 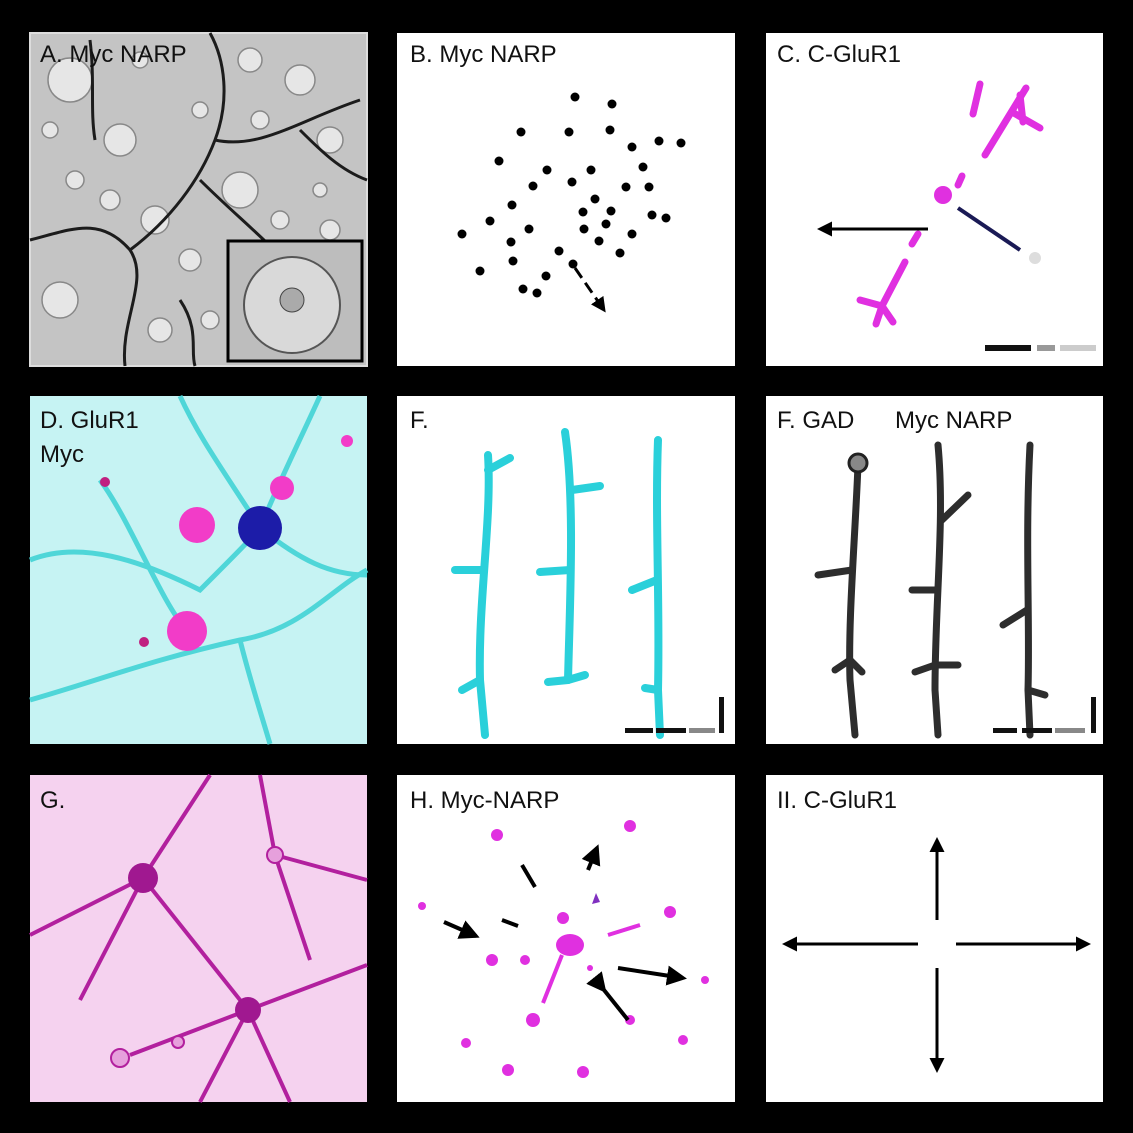 I want to click on panel-g: G., so click(x=198, y=938).